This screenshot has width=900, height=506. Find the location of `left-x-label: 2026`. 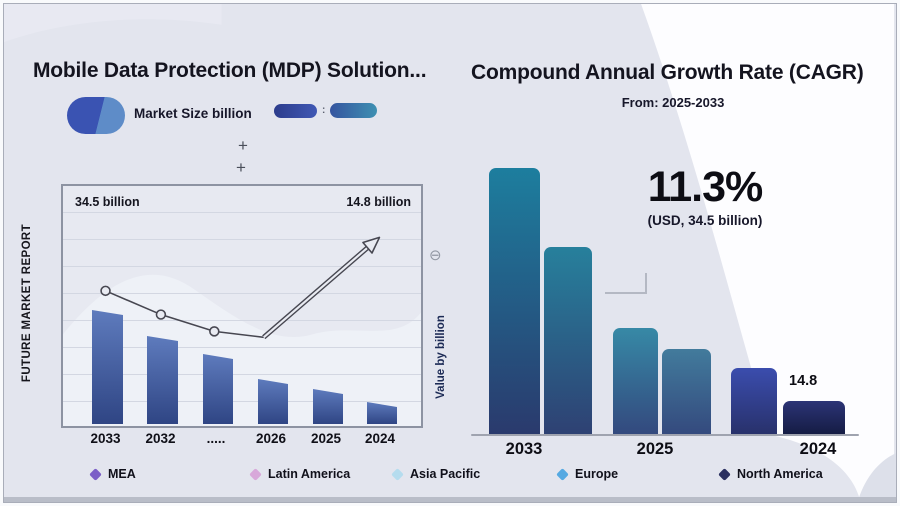

left-x-label: 2026 is located at coordinates (271, 438).